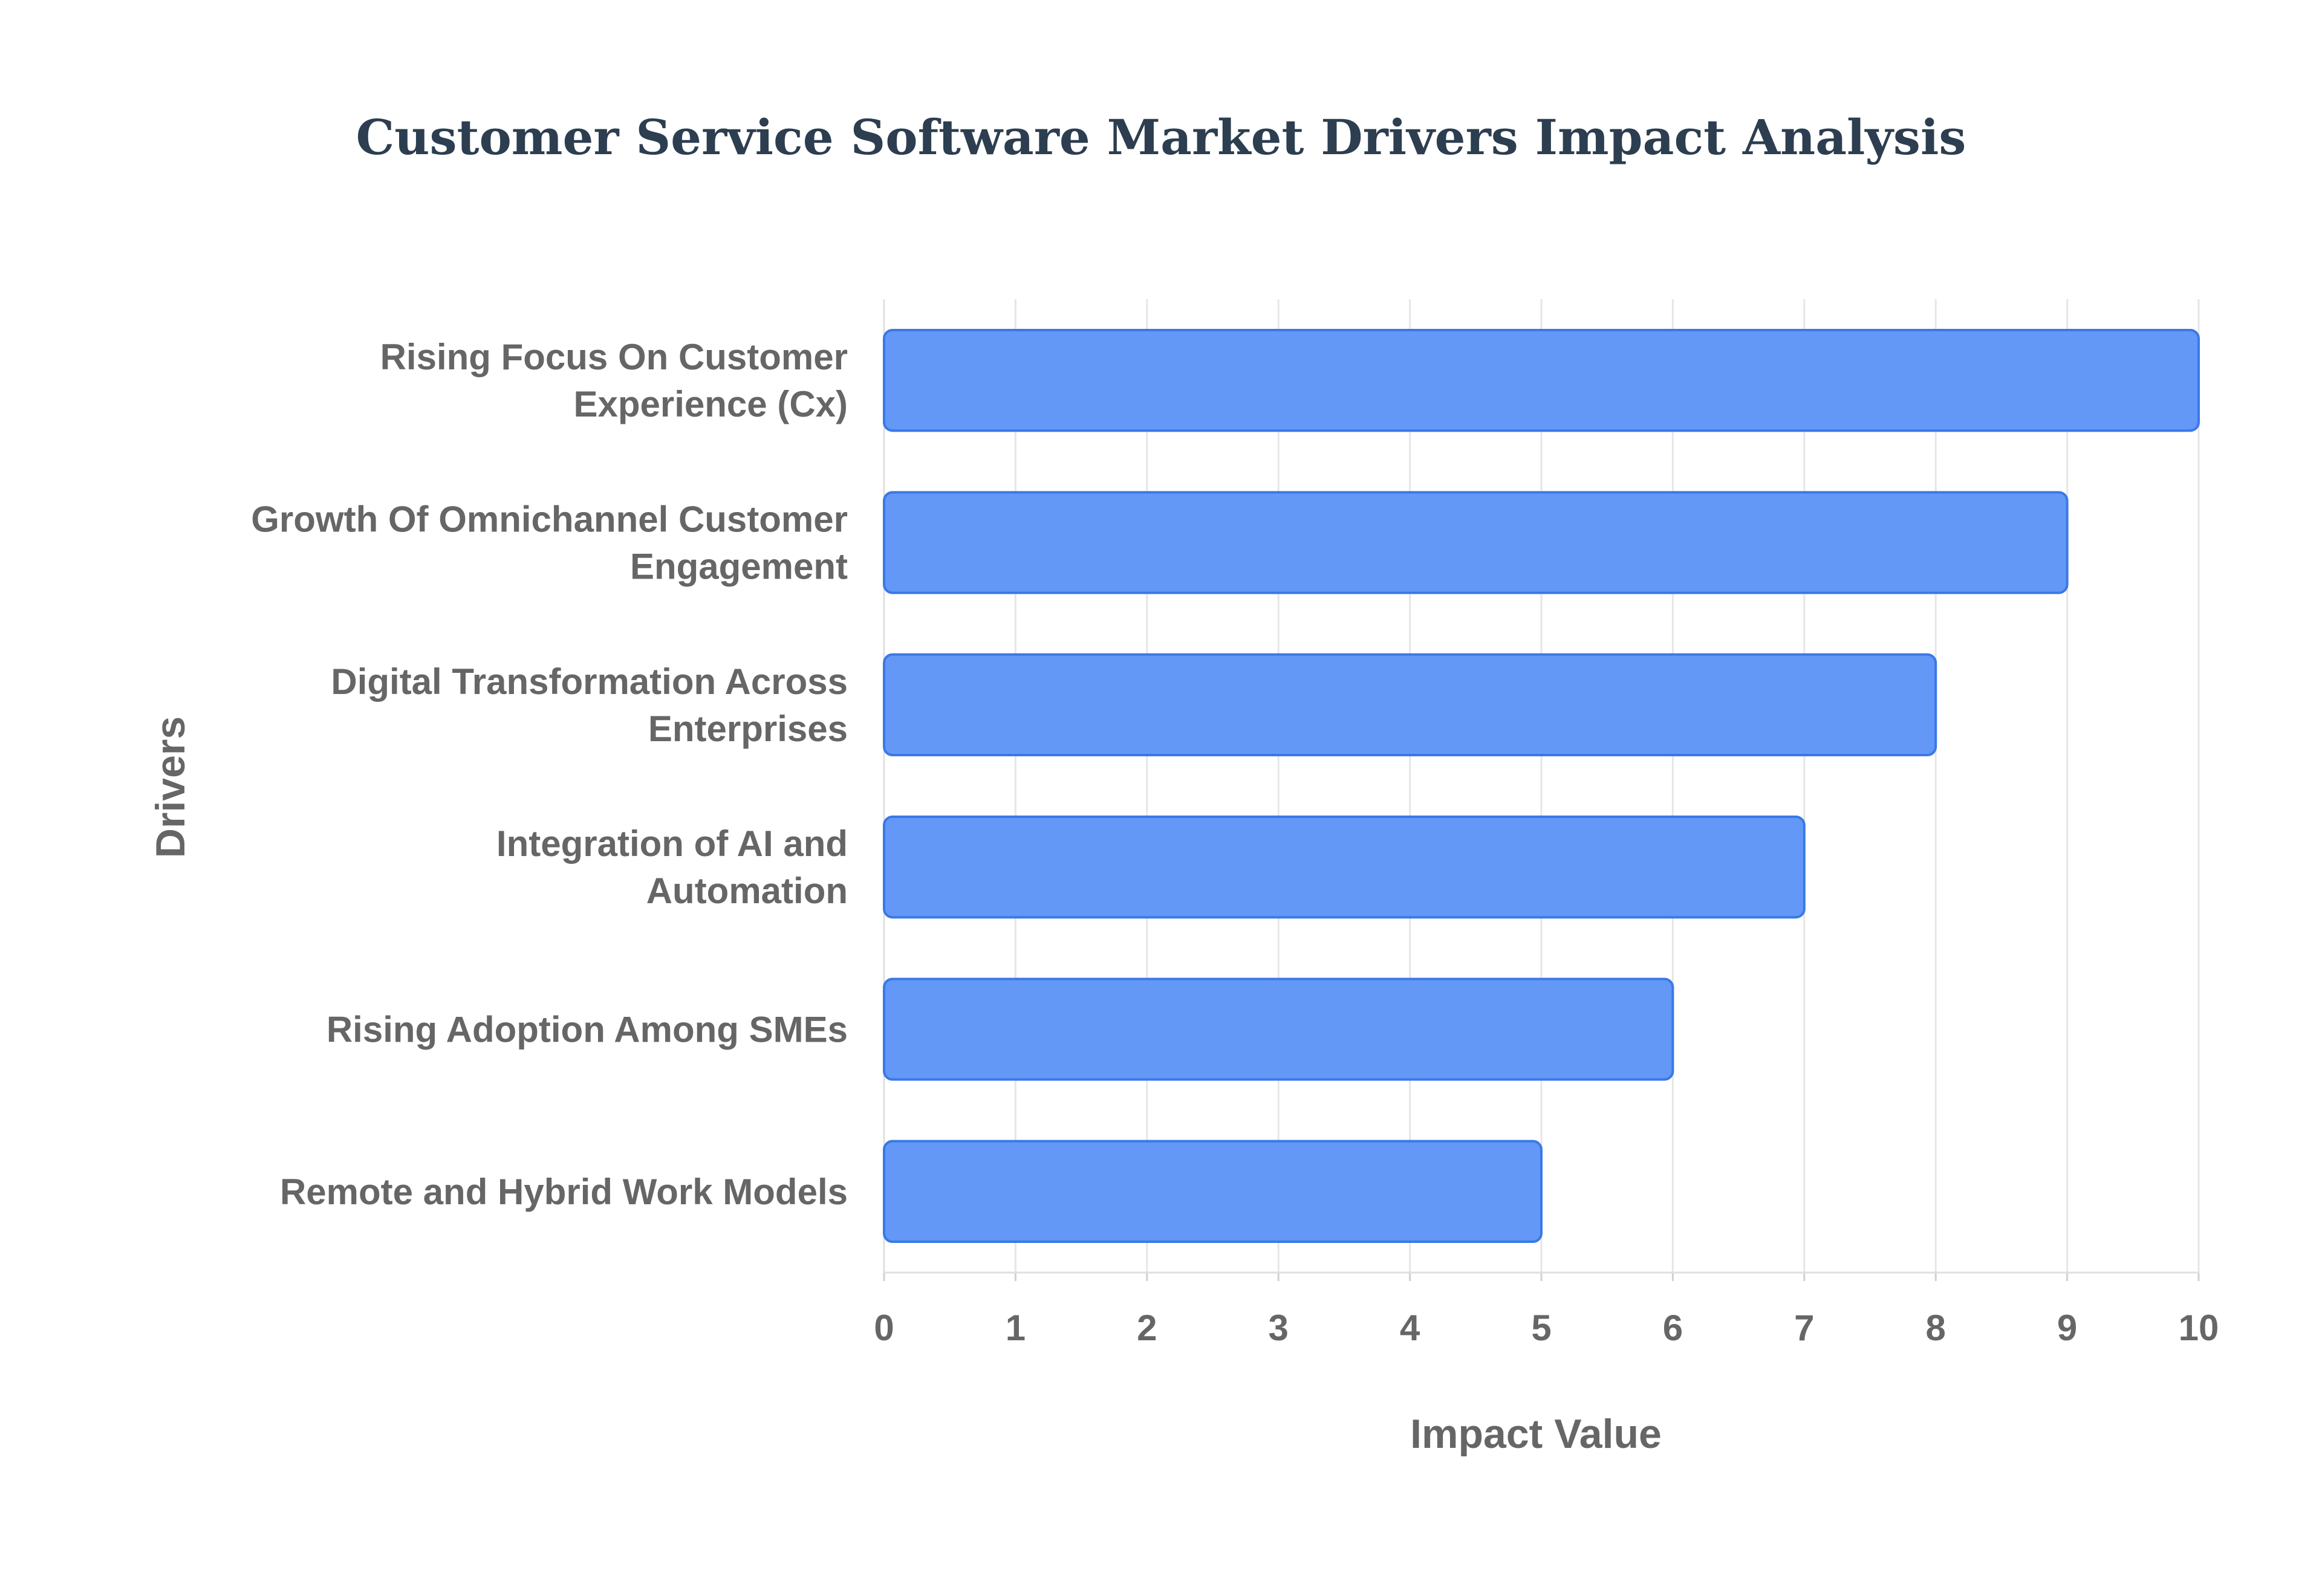 The height and width of the screenshot is (1596, 2322). I want to click on x-tick-label-2: 2, so click(1147, 1328).